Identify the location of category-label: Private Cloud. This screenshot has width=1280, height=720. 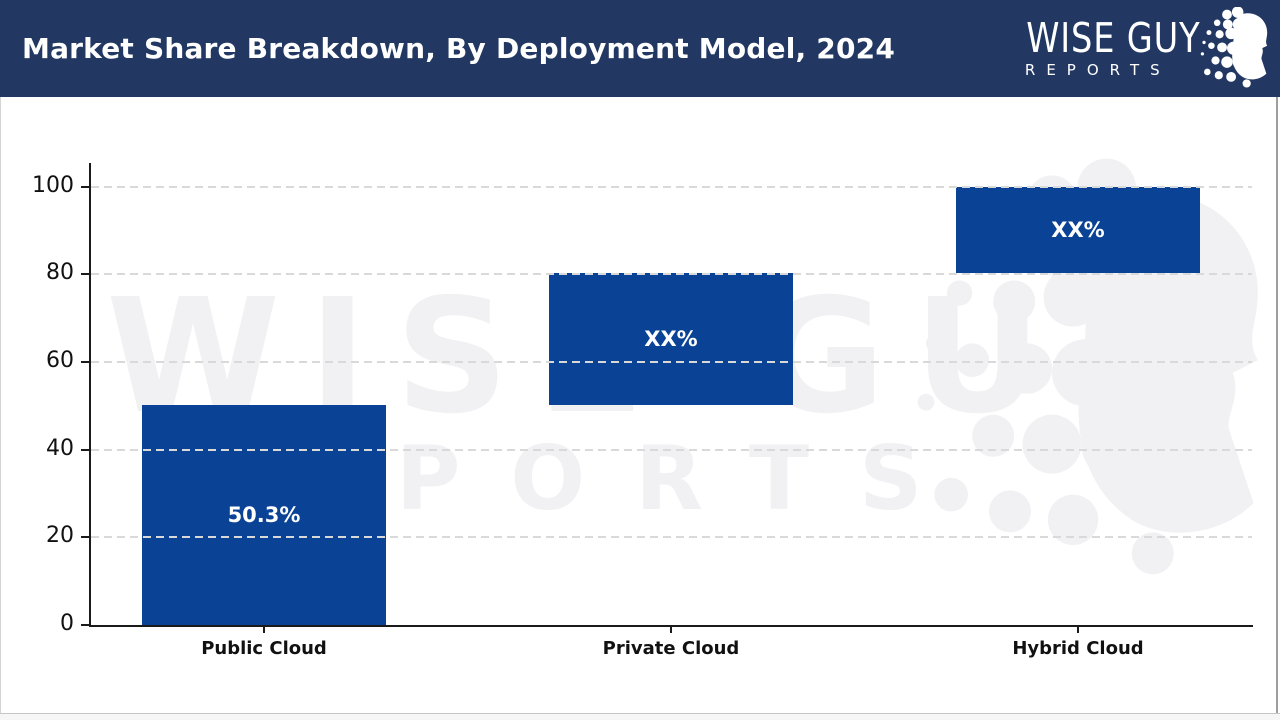
(671, 648).